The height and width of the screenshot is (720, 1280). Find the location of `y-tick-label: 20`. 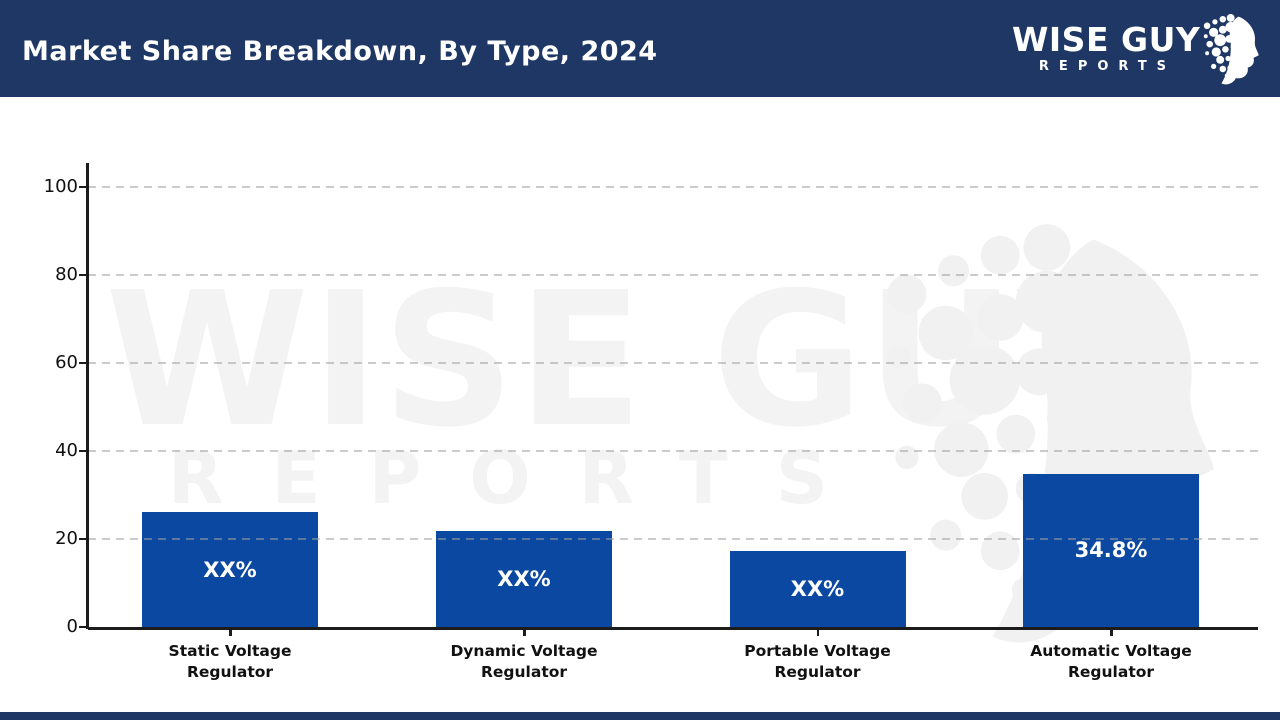

y-tick-label: 20 is located at coordinates (66, 538).